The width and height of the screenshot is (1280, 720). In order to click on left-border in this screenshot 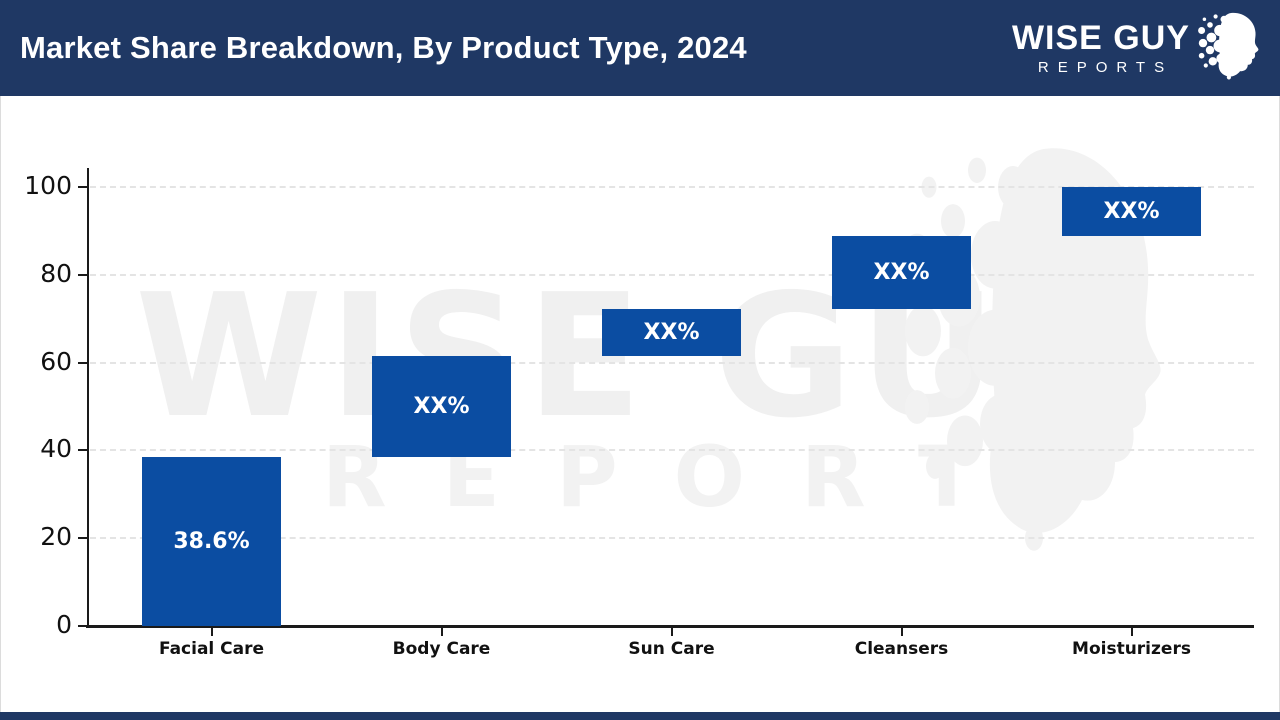, I will do `click(0, 404)`.